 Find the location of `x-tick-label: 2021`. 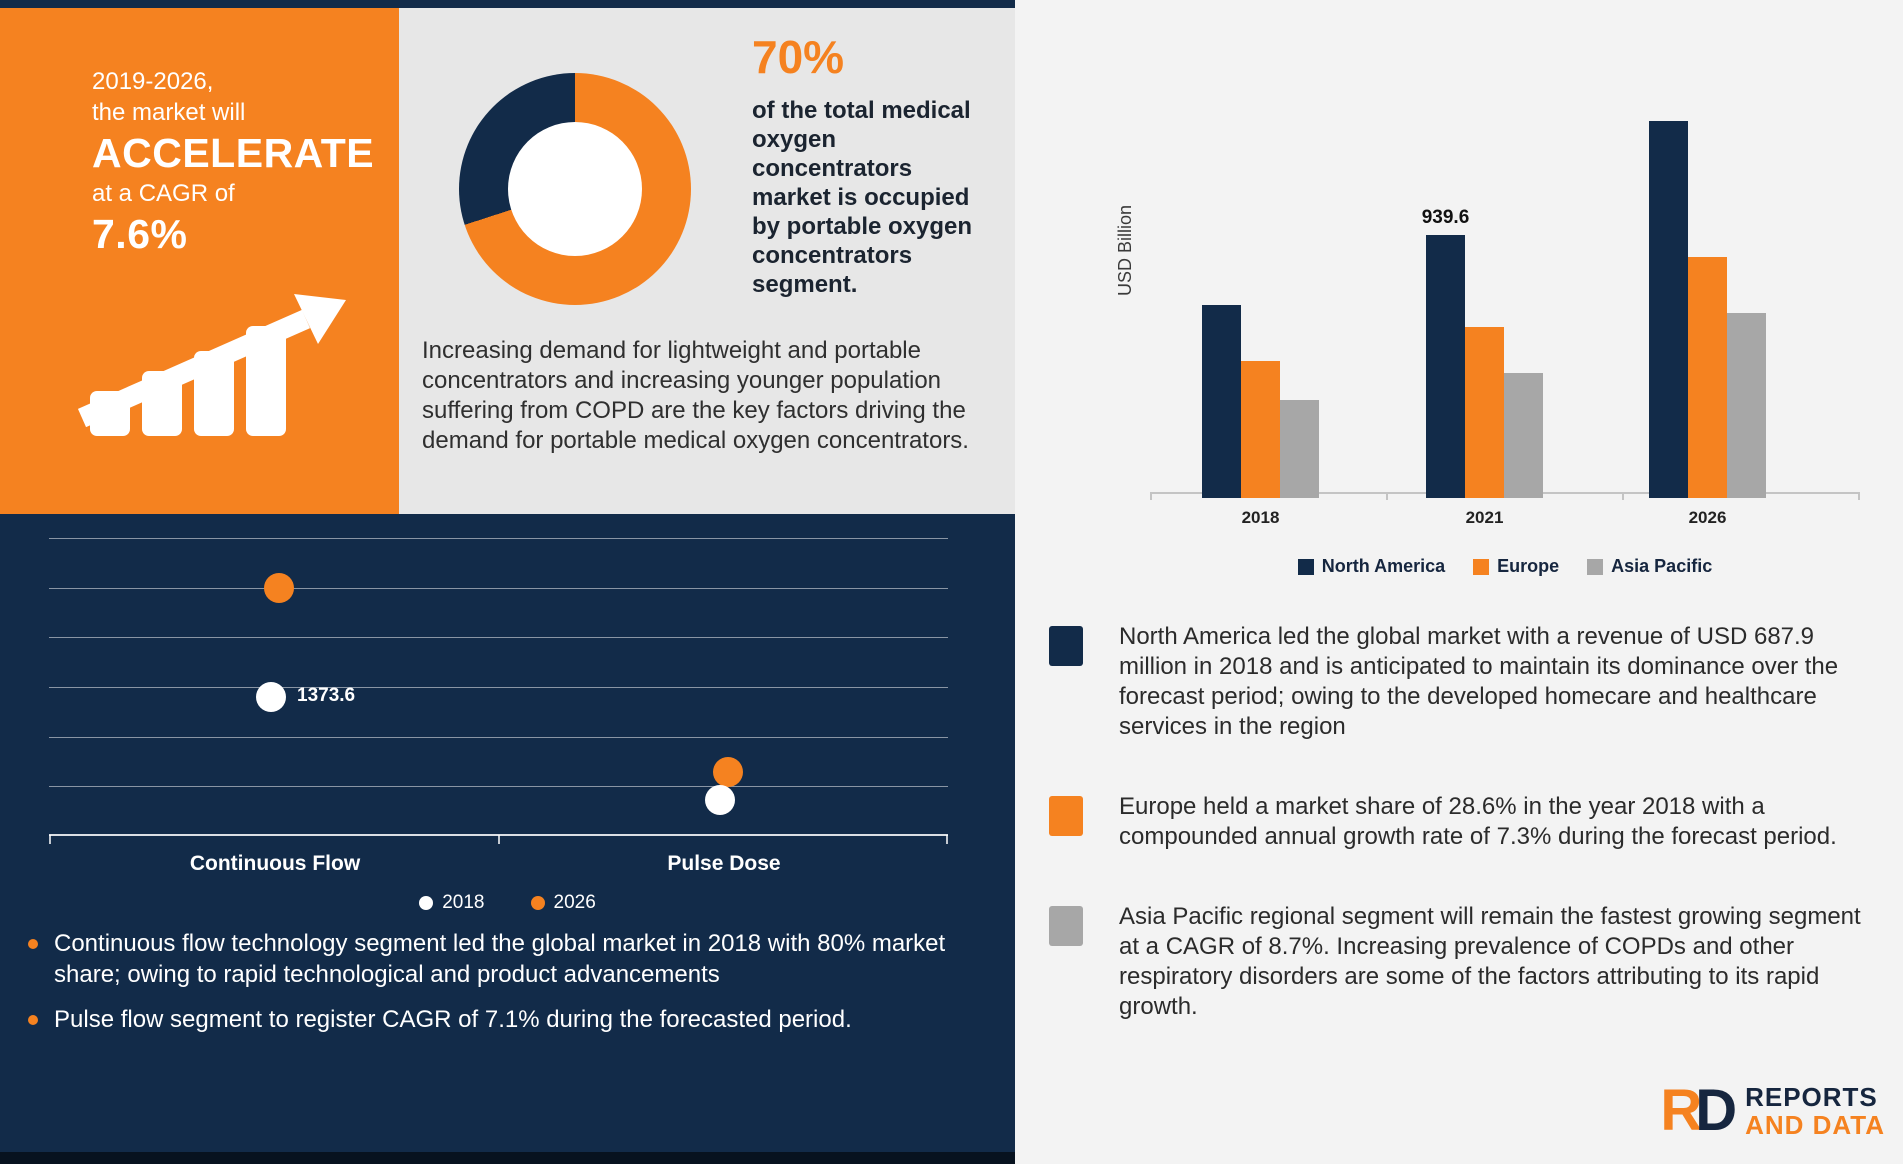

x-tick-label: 2021 is located at coordinates (1484, 517).